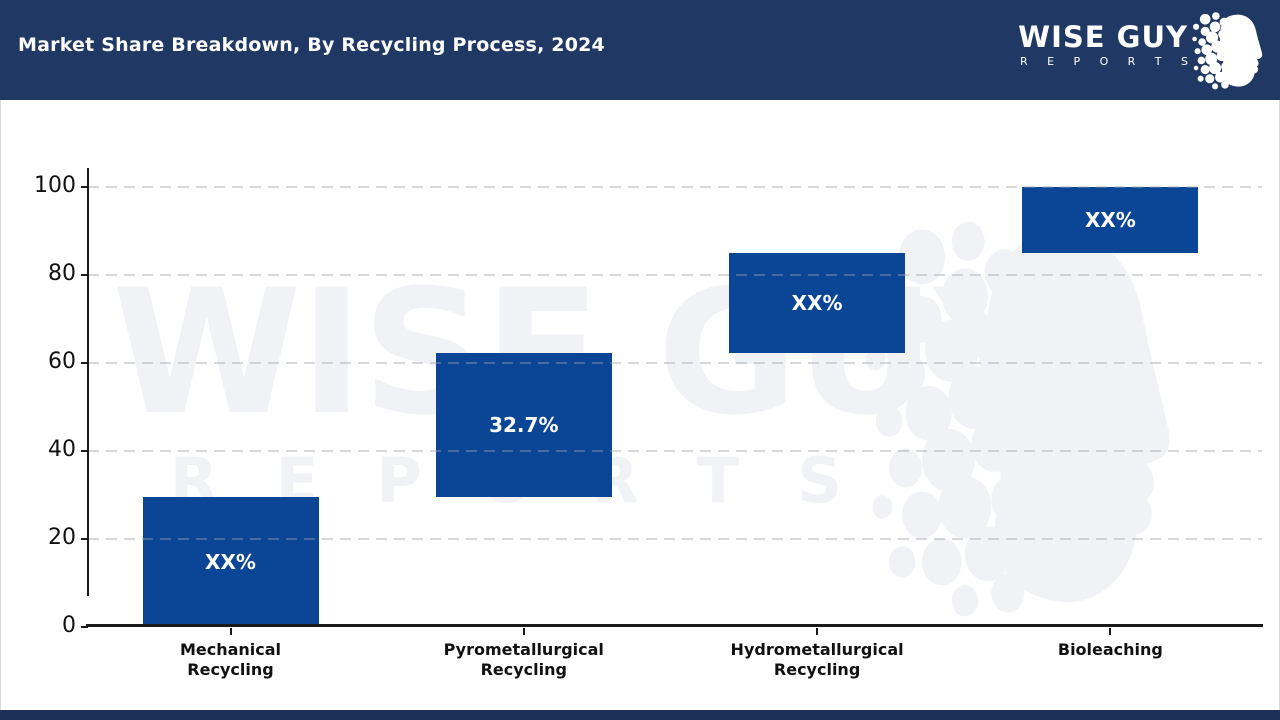  What do you see at coordinates (62, 361) in the screenshot?
I see `y-axis-tick-label: 60` at bounding box center [62, 361].